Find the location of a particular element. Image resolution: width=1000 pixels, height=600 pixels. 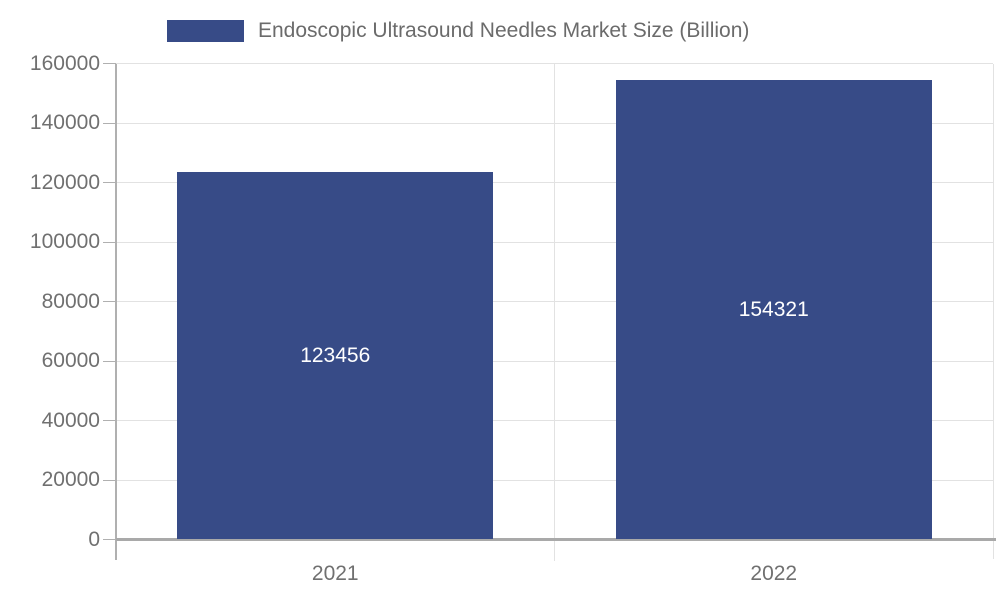

y-tick-label: 60000 is located at coordinates (70, 360).